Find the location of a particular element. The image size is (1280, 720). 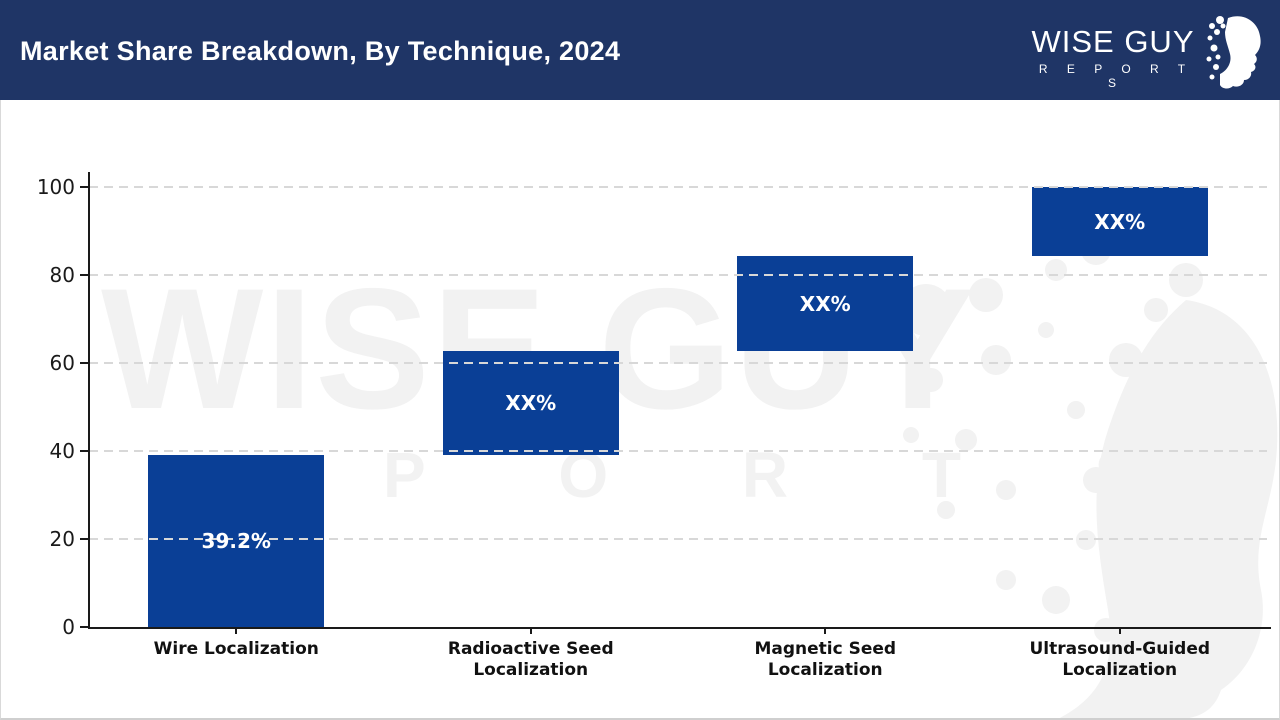

y-axis is located at coordinates (89, 400).